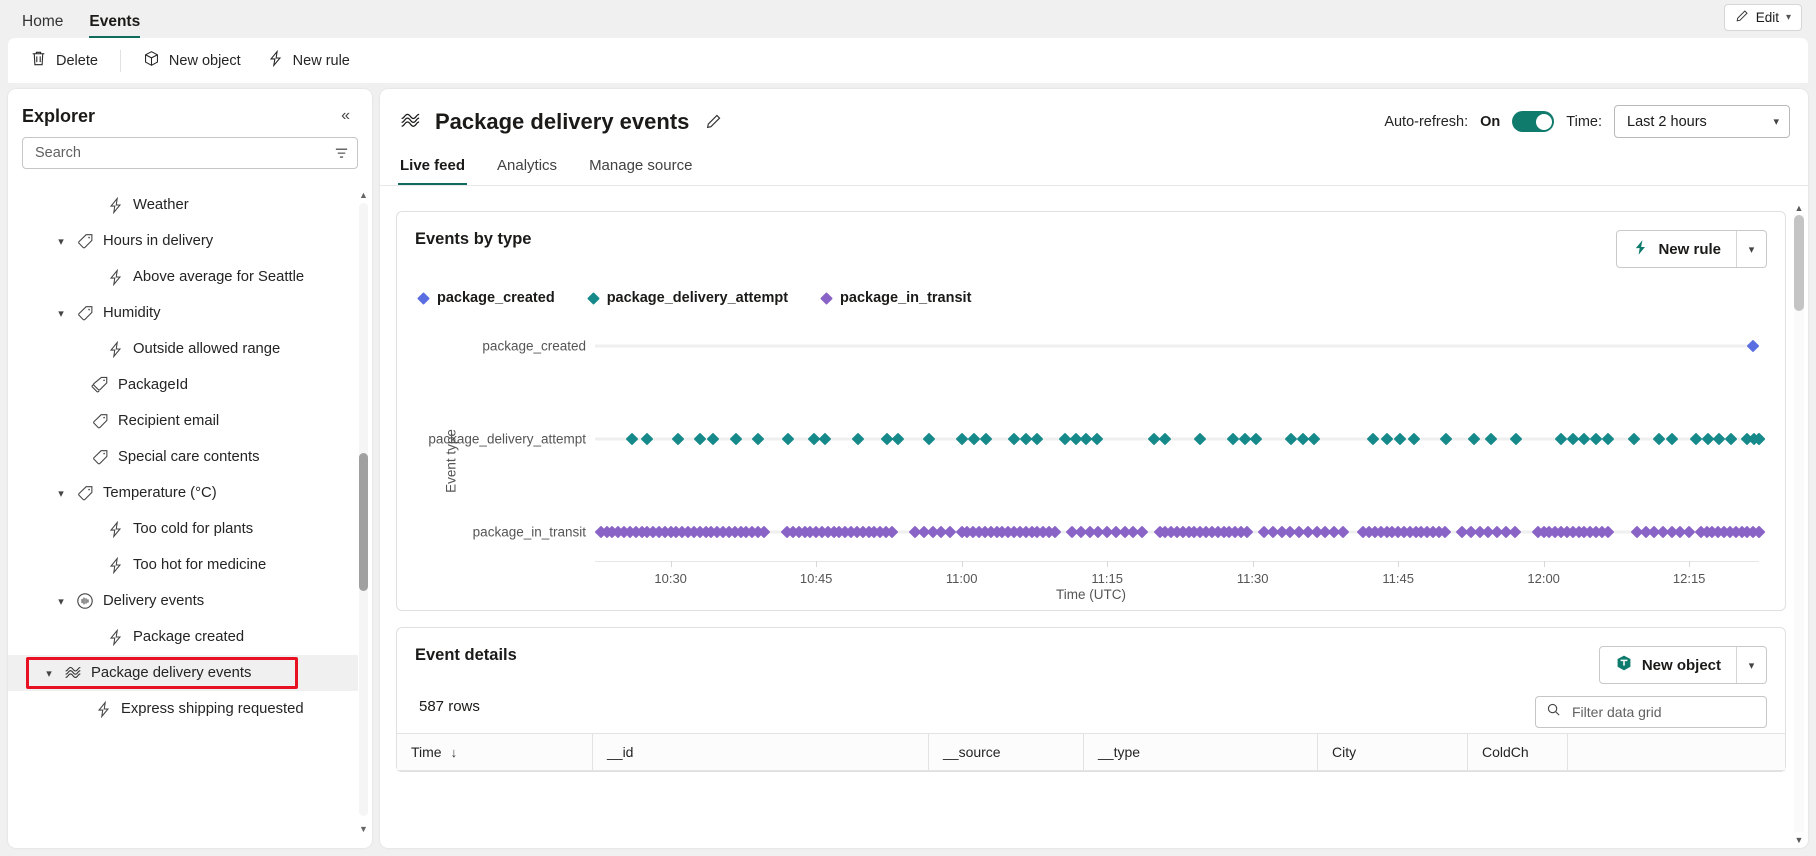 This screenshot has width=1816, height=856. Describe the element at coordinates (1533, 121) in the screenshot. I see `auto-refresh-toggle` at that location.